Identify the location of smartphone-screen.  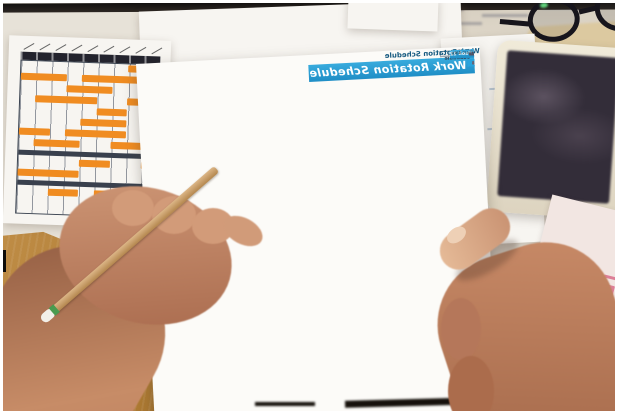
(557, 127).